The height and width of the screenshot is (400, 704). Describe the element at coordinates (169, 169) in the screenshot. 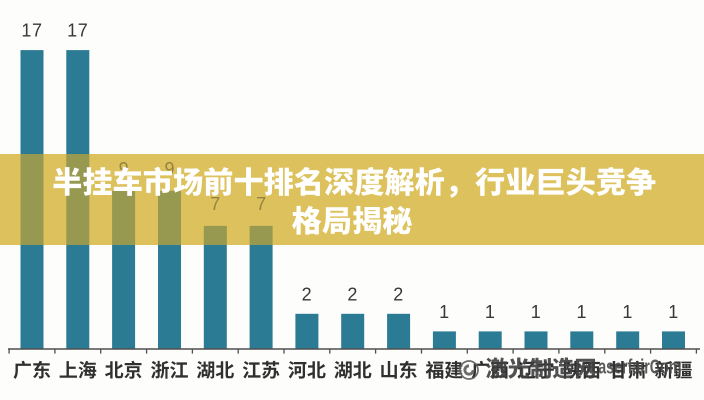

I see `svg-text: 9` at that location.